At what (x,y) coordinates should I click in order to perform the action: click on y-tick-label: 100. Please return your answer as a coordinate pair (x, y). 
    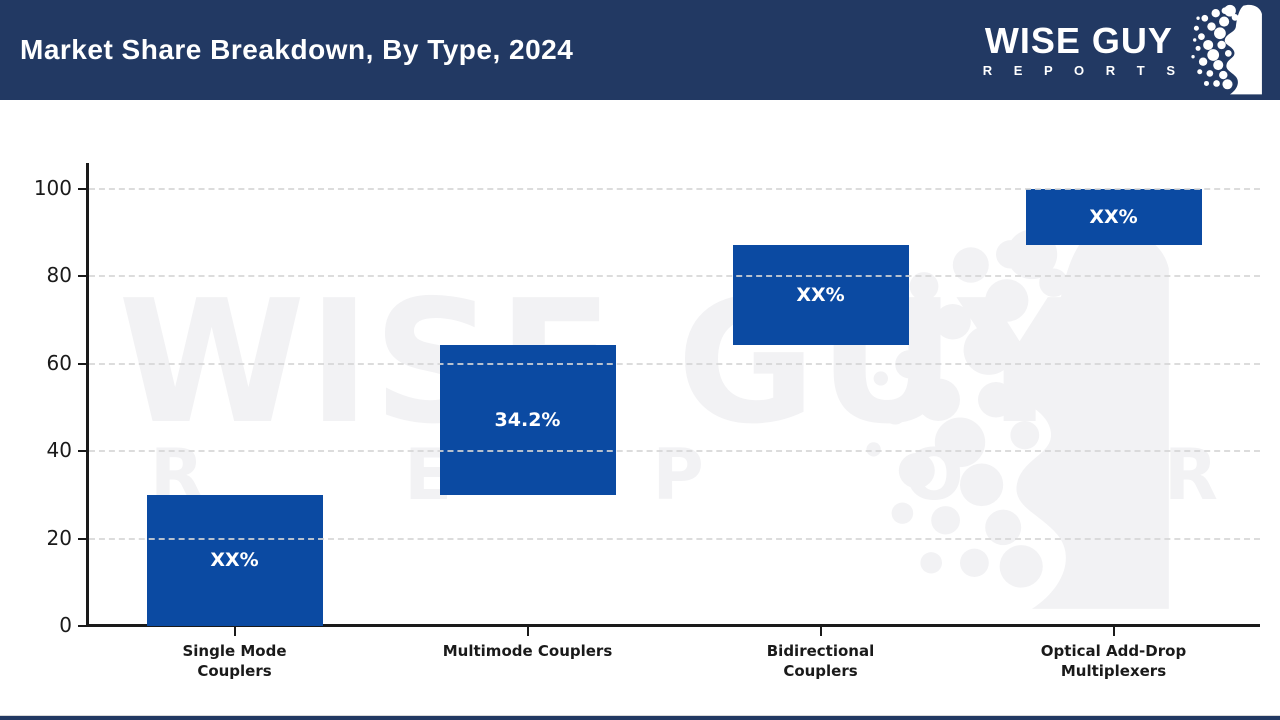
    Looking at the image, I should click on (52, 187).